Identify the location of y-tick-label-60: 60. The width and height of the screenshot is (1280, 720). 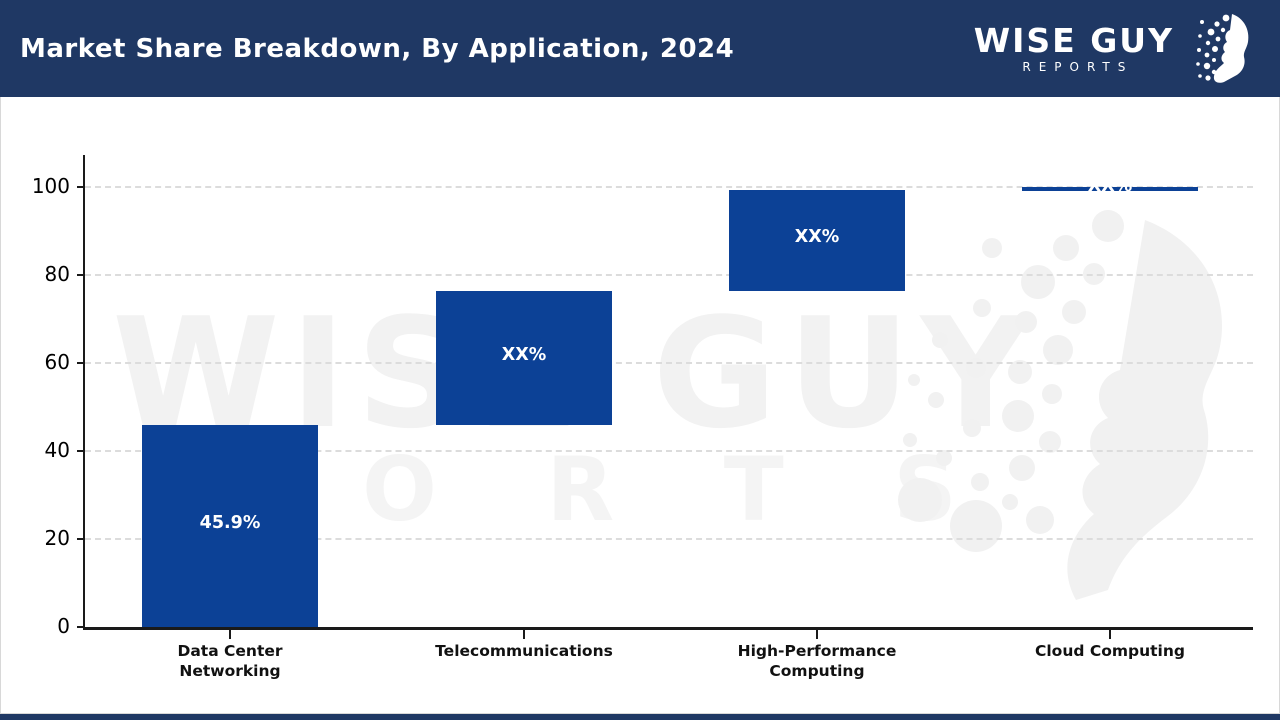
(57, 362).